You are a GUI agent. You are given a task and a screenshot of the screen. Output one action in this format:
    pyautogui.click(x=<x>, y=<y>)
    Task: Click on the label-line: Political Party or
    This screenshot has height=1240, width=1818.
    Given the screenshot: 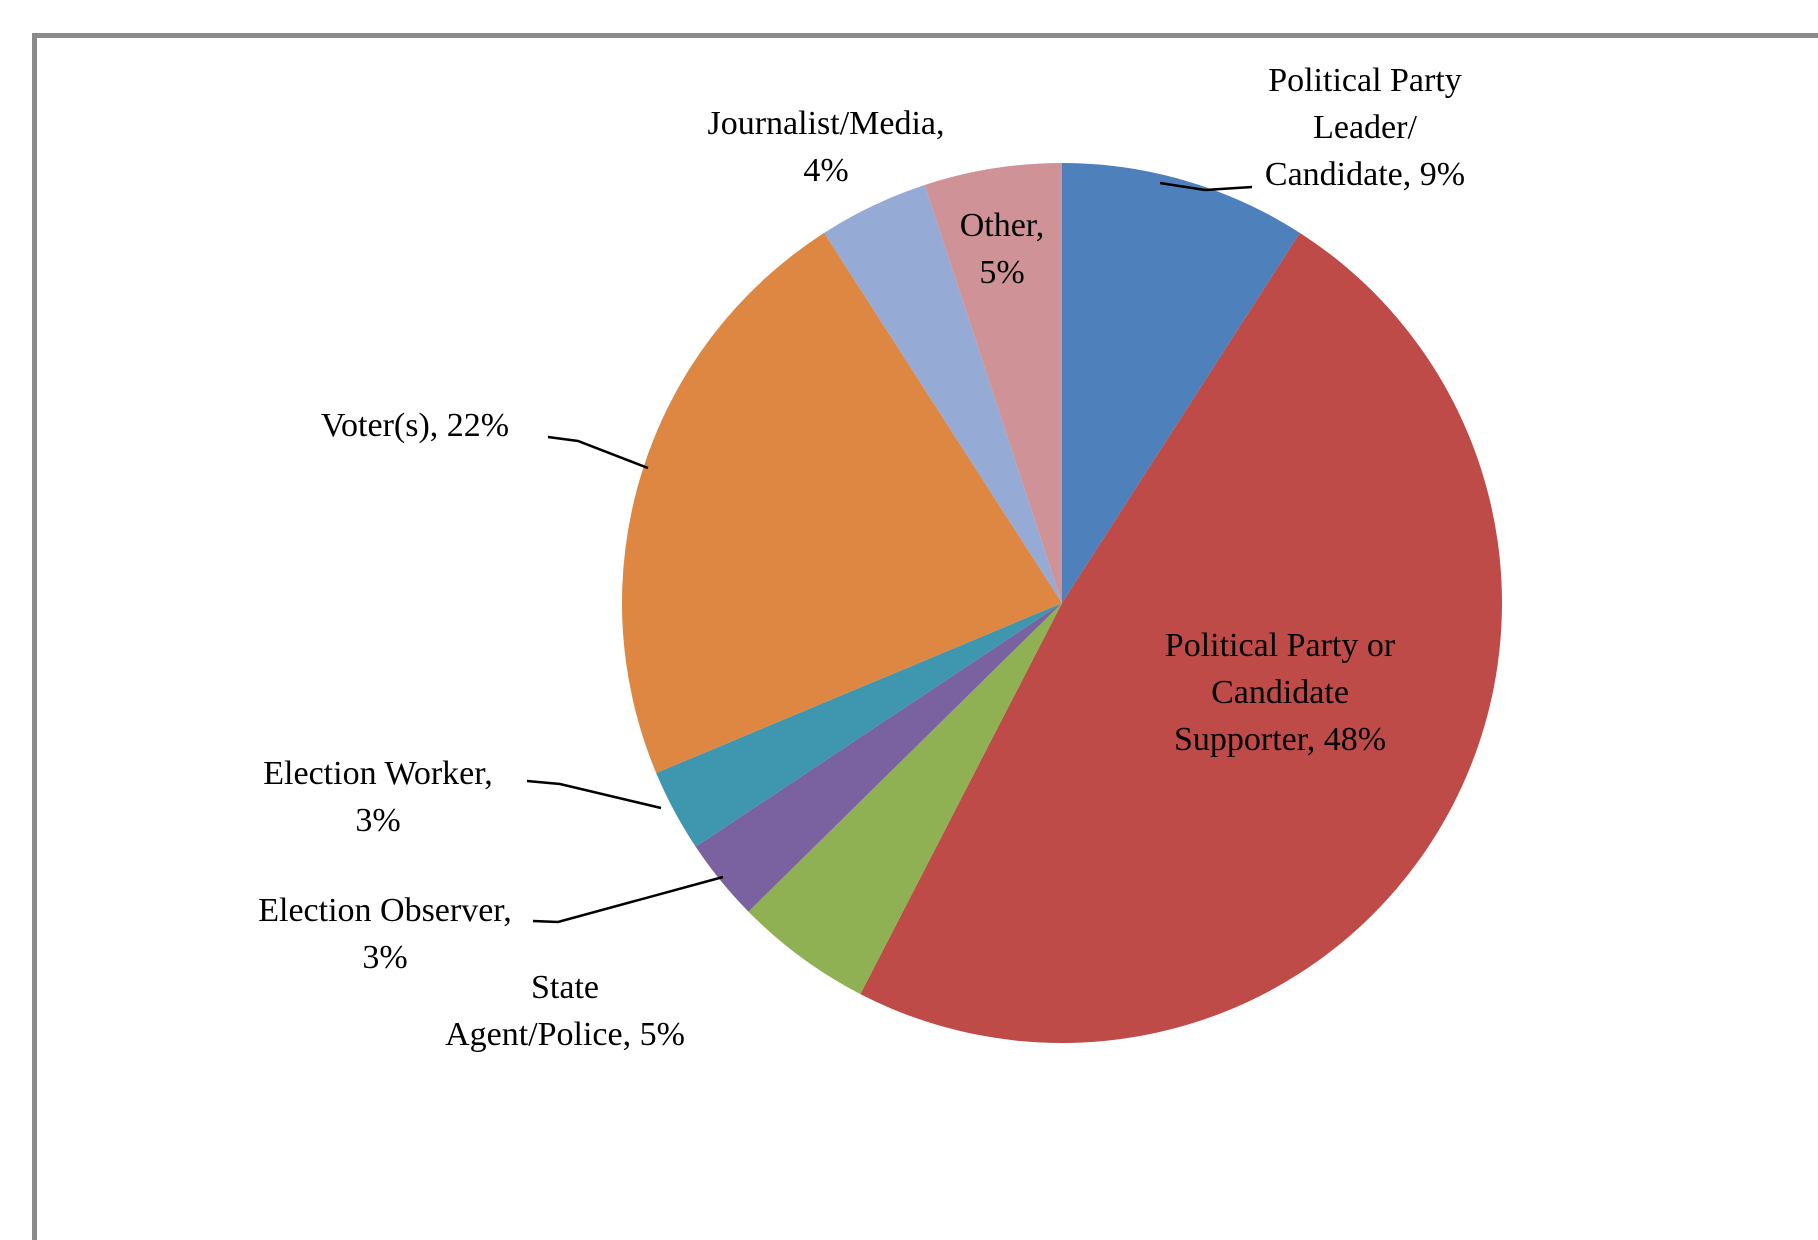 What is the action you would take?
    pyautogui.click(x=1280, y=645)
    